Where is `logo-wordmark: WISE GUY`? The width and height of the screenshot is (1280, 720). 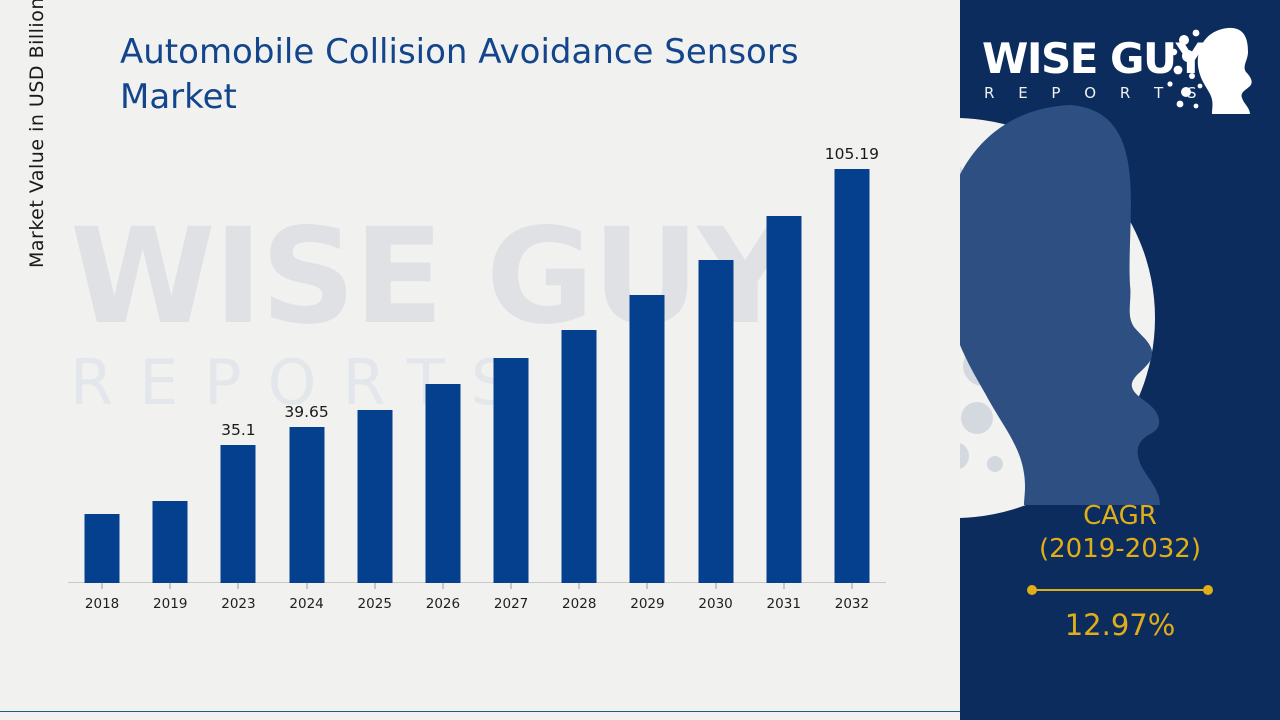 logo-wordmark: WISE GUY is located at coordinates (1094, 58).